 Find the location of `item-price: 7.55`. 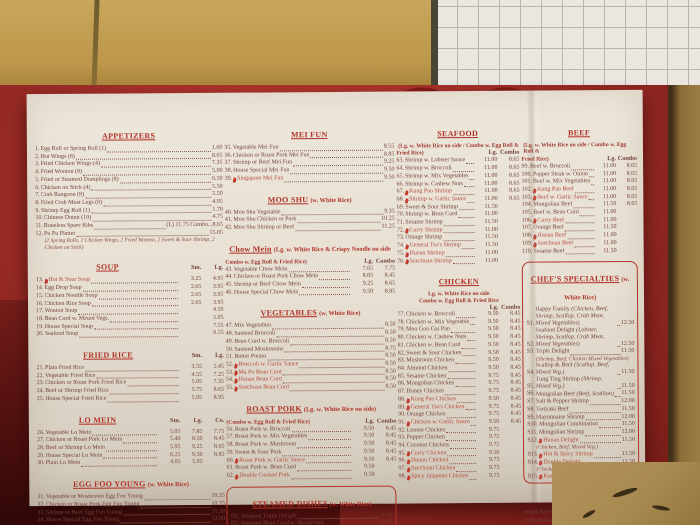

item-price: 7.55 is located at coordinates (218, 325).